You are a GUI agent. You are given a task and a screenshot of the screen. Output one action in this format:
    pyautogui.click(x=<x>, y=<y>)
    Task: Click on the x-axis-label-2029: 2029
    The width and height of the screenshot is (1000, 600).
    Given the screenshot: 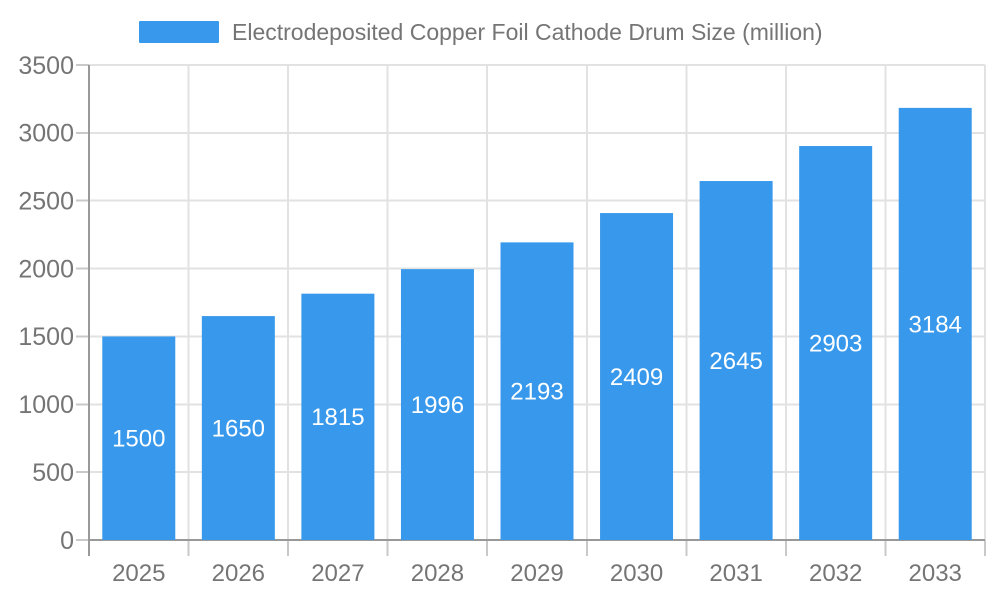 What is the action you would take?
    pyautogui.click(x=536, y=573)
    